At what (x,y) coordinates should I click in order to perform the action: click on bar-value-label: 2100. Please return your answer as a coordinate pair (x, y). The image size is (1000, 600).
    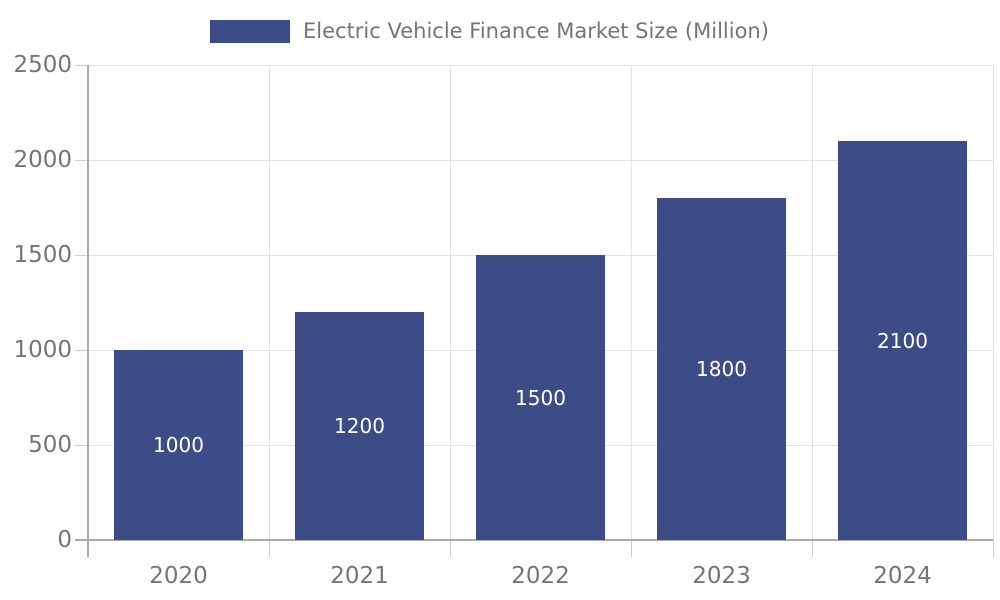
    Looking at the image, I should click on (902, 340).